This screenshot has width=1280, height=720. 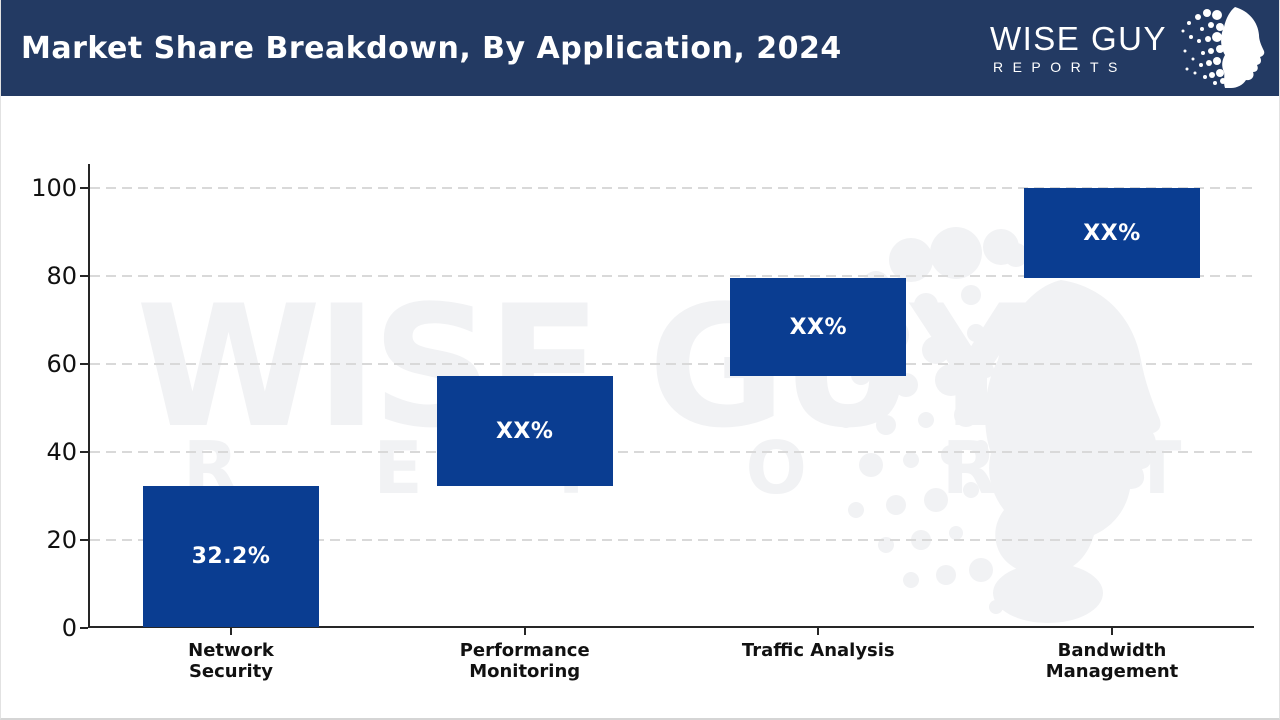 I want to click on y-tick-label: 40, so click(x=61, y=451).